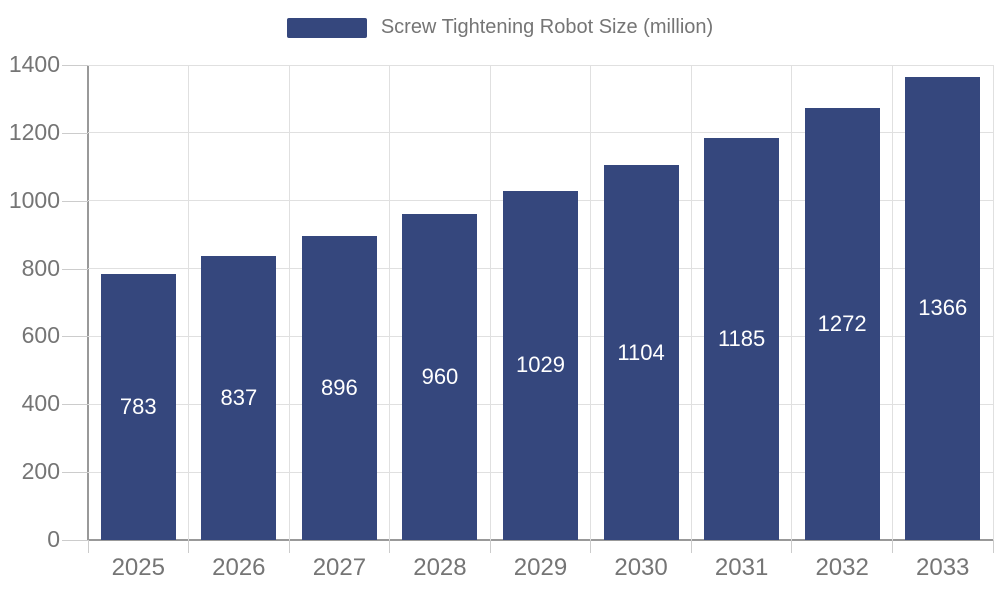  I want to click on bar: 1366, so click(943, 308).